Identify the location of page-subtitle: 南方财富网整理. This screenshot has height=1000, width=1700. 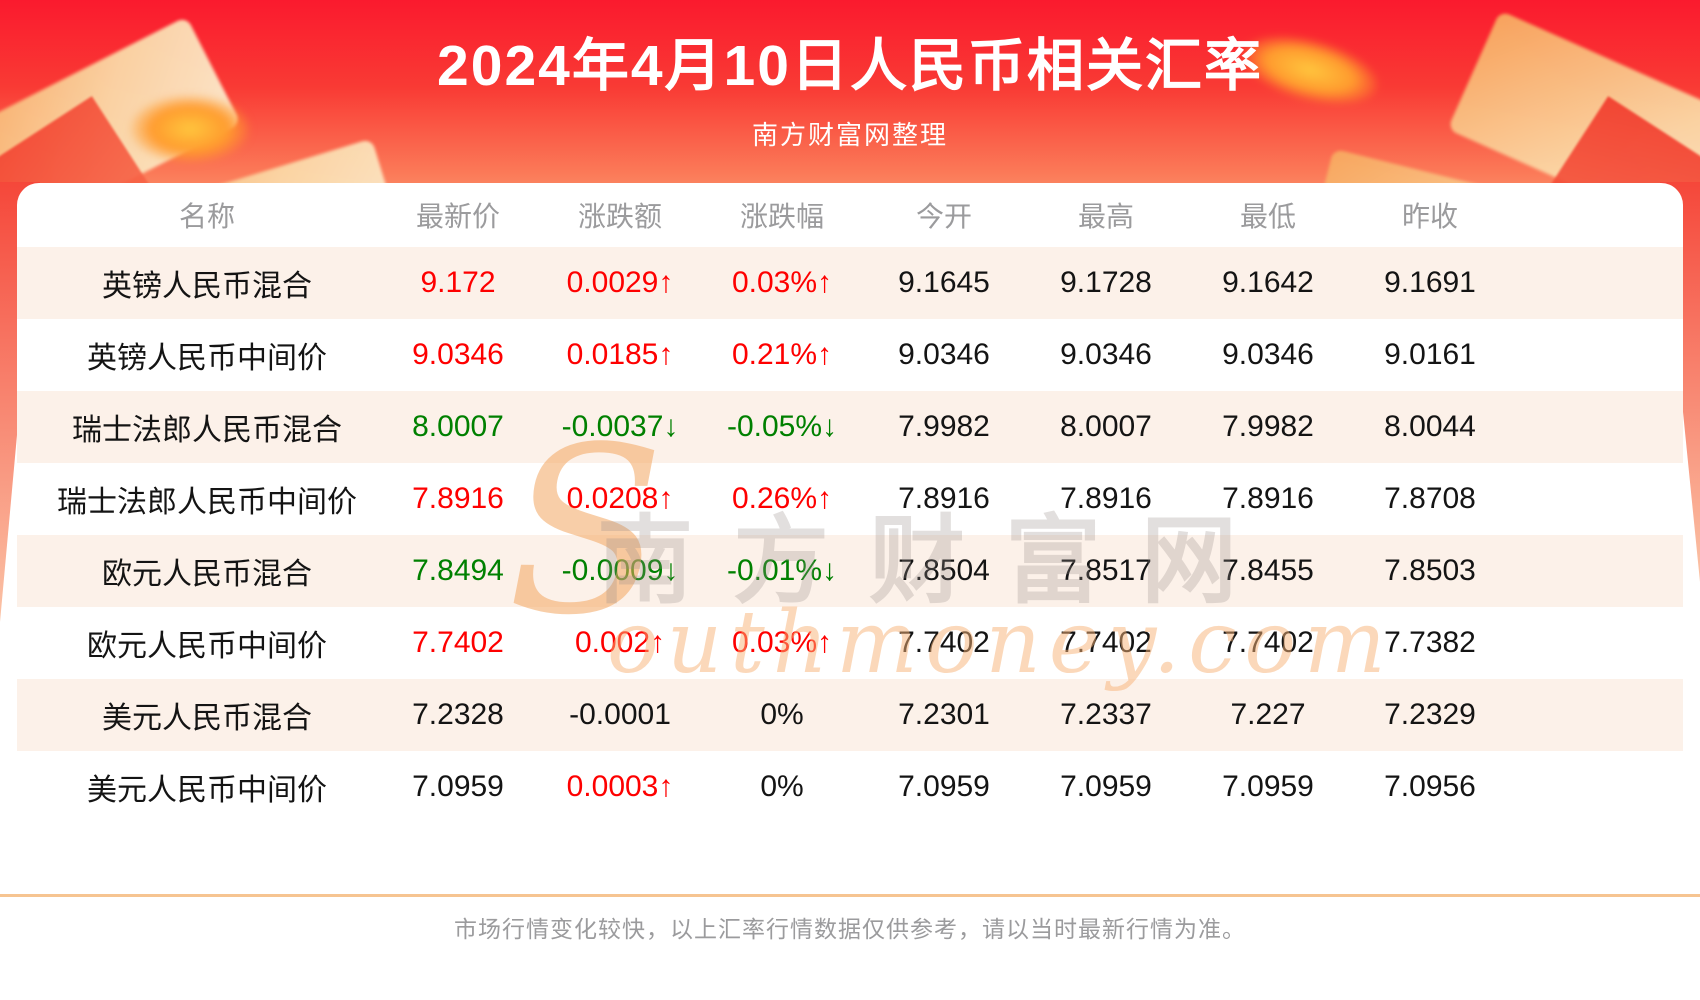
(849, 135).